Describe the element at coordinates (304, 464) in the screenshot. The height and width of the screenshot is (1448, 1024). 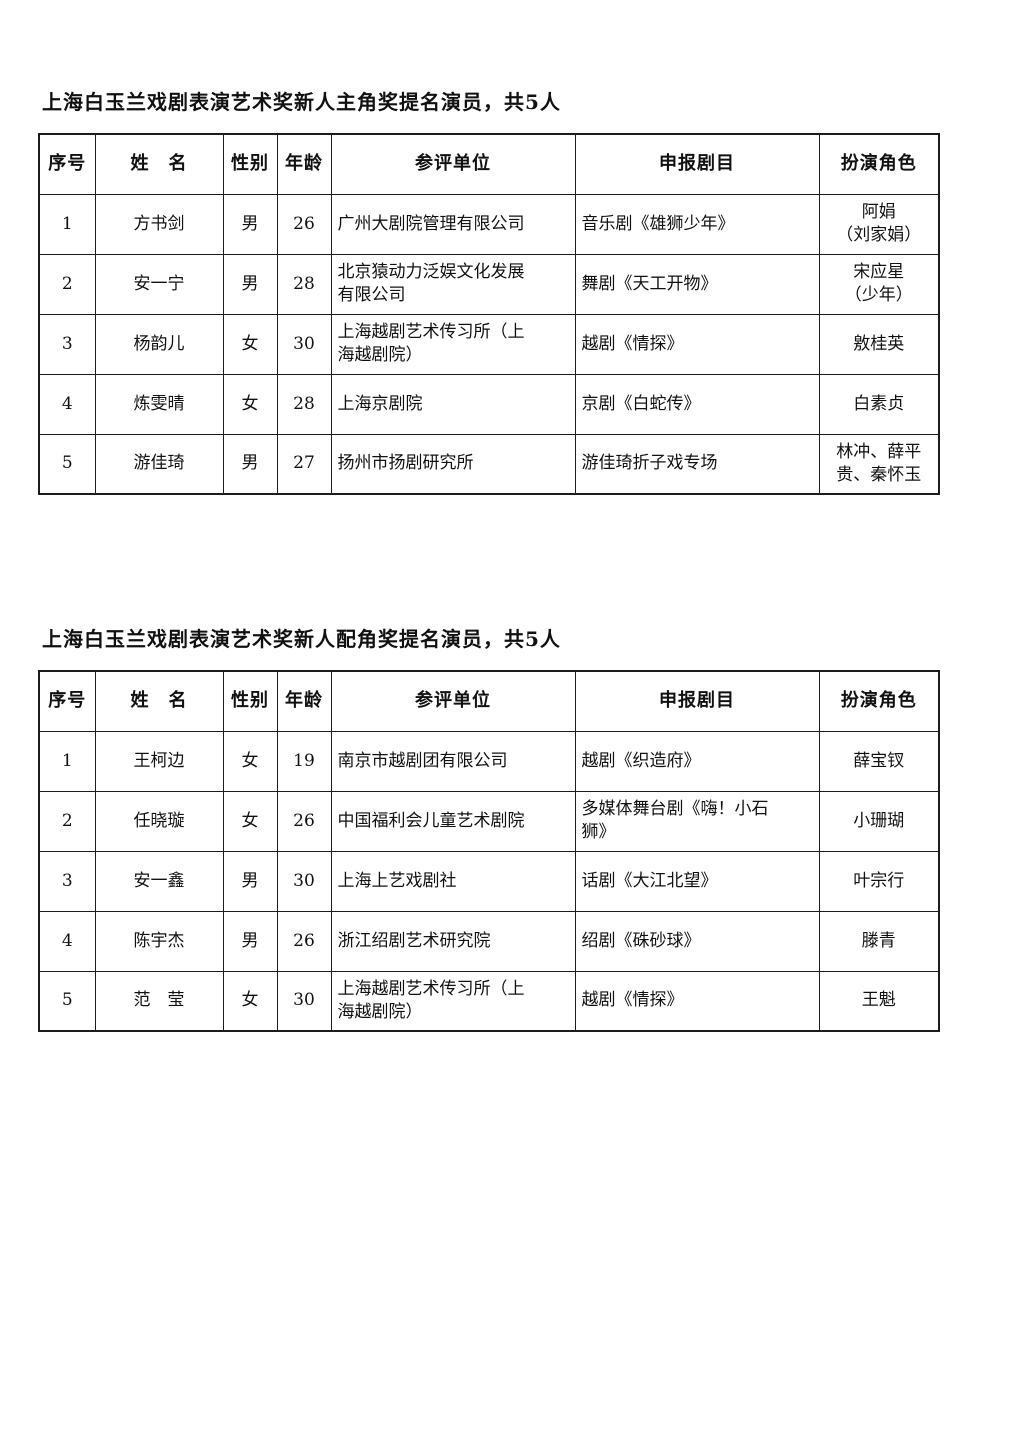
I see `cell-age: 27` at that location.